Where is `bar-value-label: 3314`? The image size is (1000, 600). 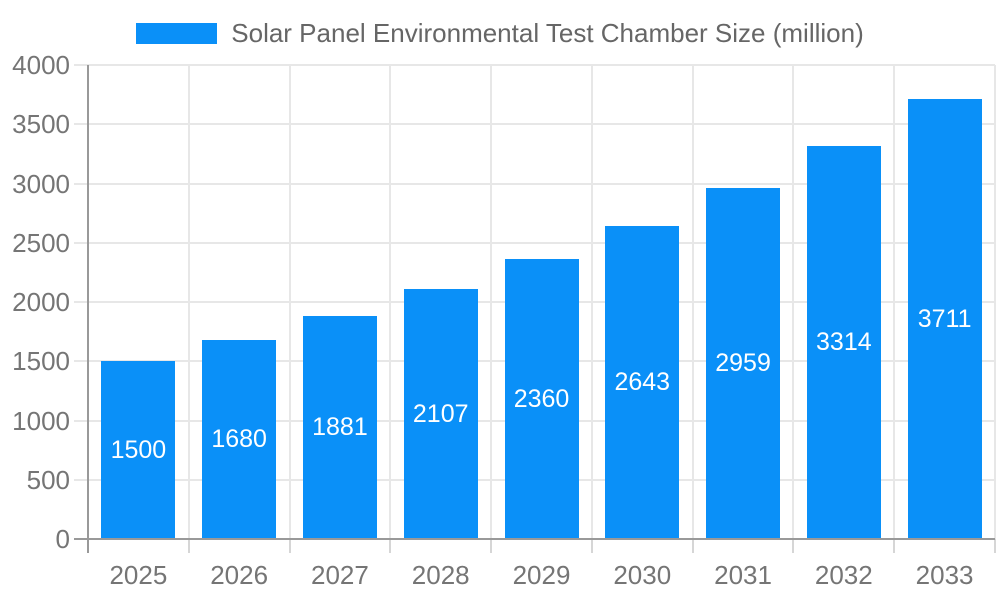 bar-value-label: 3314 is located at coordinates (844, 342).